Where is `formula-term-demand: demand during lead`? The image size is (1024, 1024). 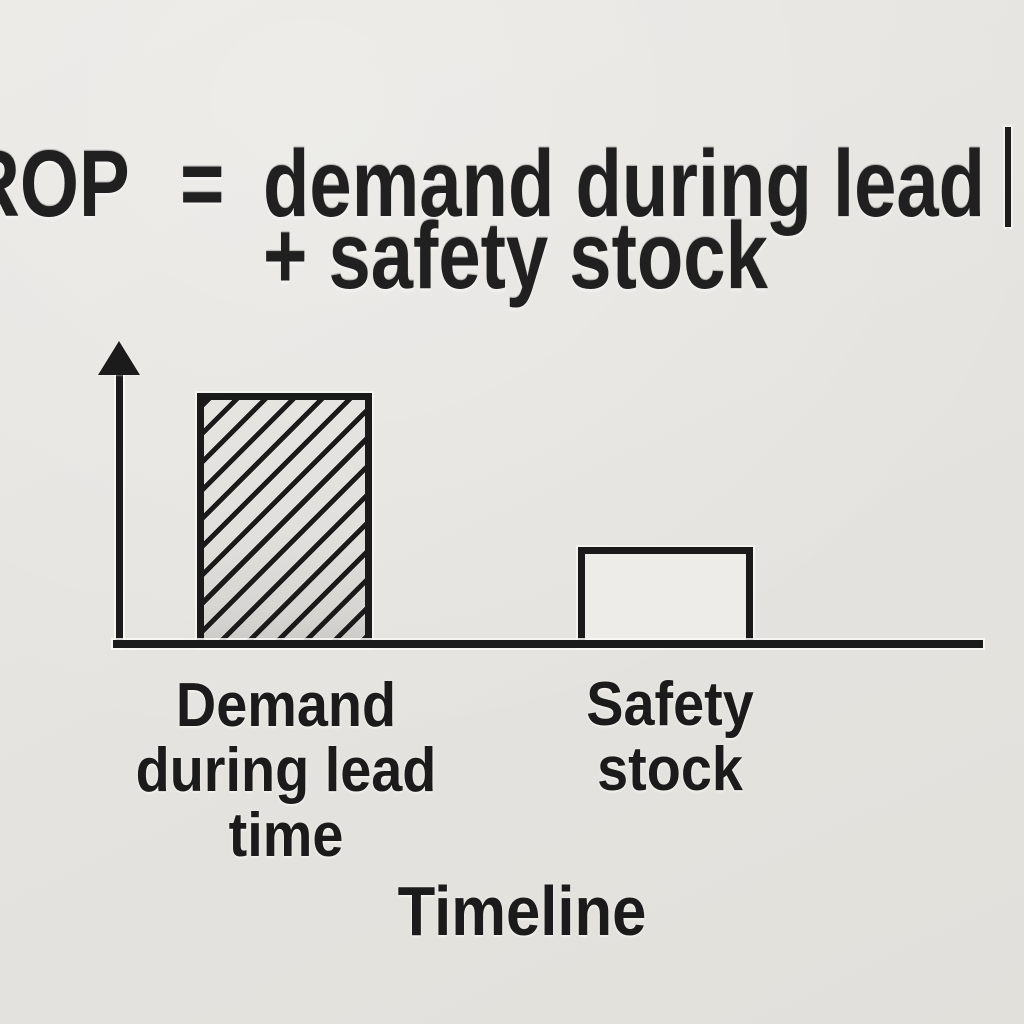 formula-term-demand: demand during lead is located at coordinates (624, 184).